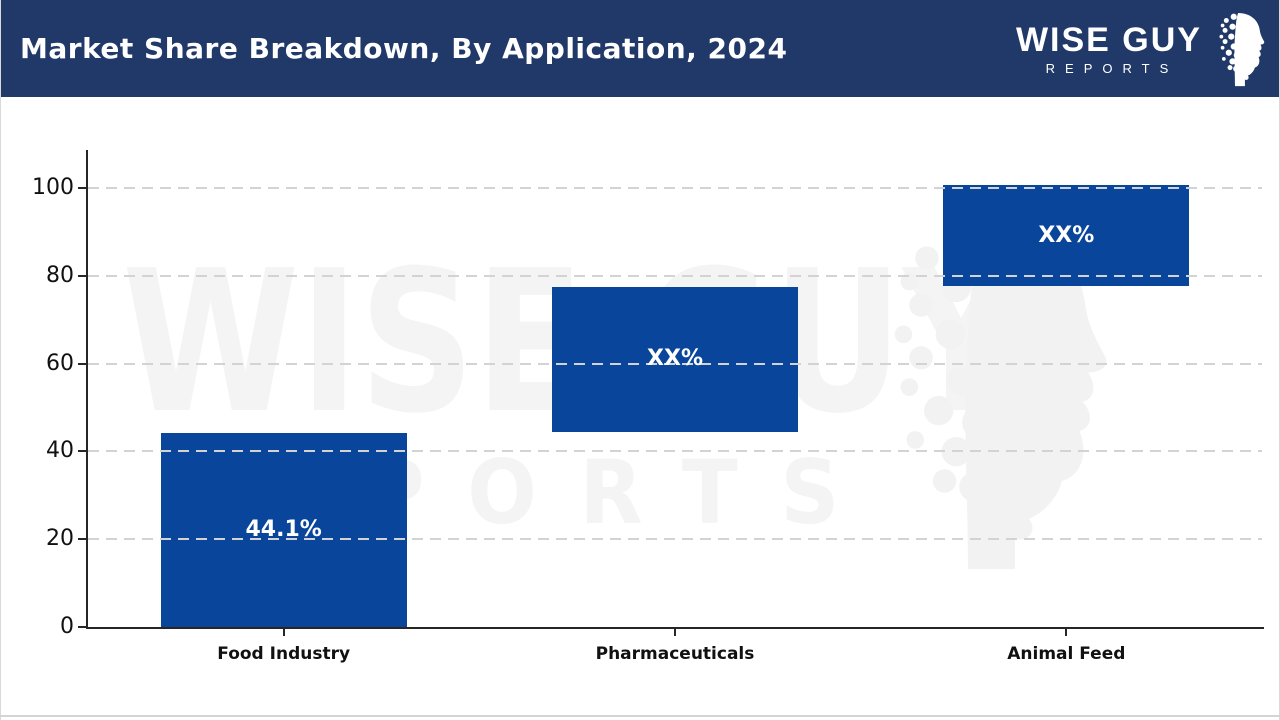  Describe the element at coordinates (675, 654) in the screenshot. I see `x-category-label: Pharmaceuticals` at that location.